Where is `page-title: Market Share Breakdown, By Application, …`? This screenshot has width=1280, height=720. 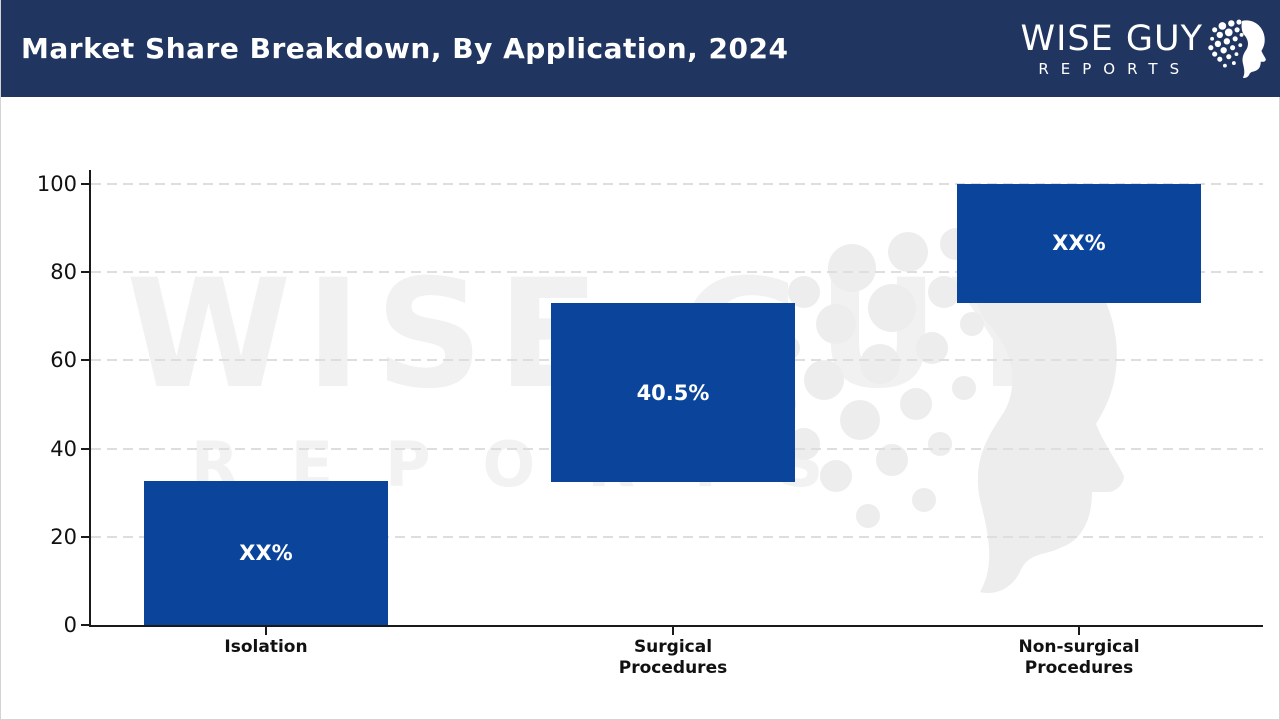 page-title: Market Share Breakdown, By Application, … is located at coordinates (405, 48).